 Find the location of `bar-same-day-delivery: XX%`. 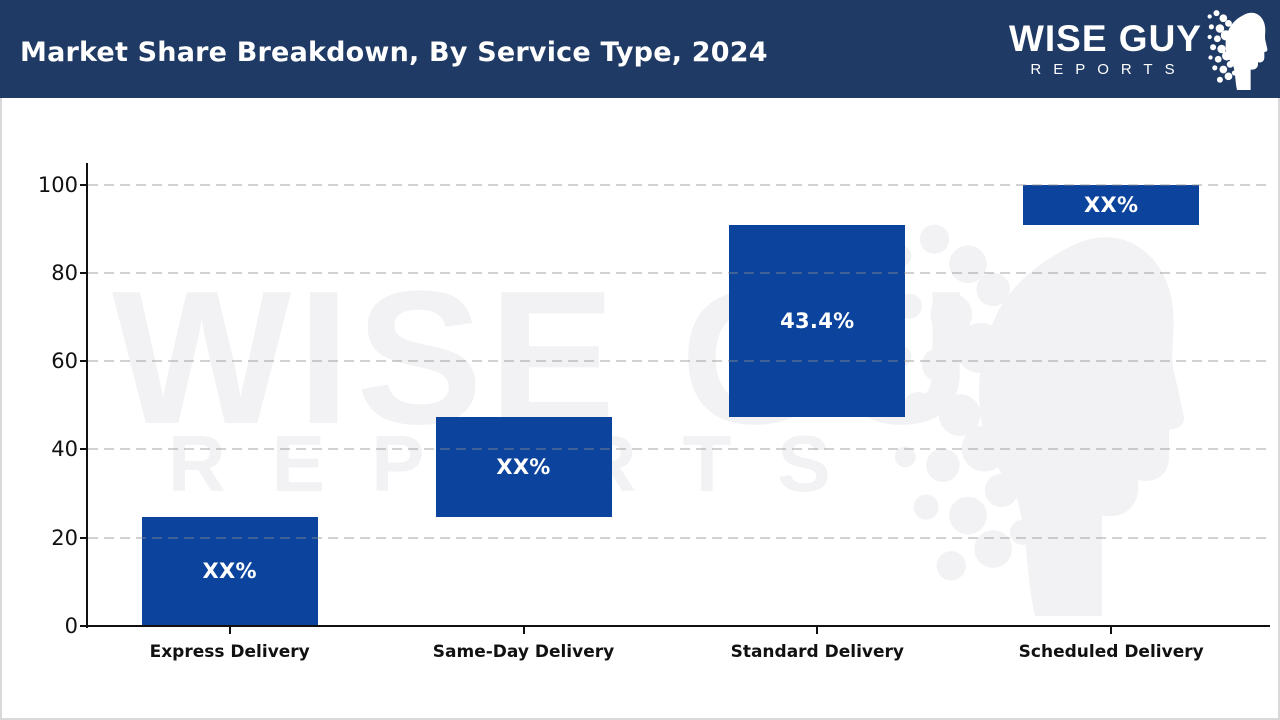

bar-same-day-delivery: XX% is located at coordinates (523, 466).